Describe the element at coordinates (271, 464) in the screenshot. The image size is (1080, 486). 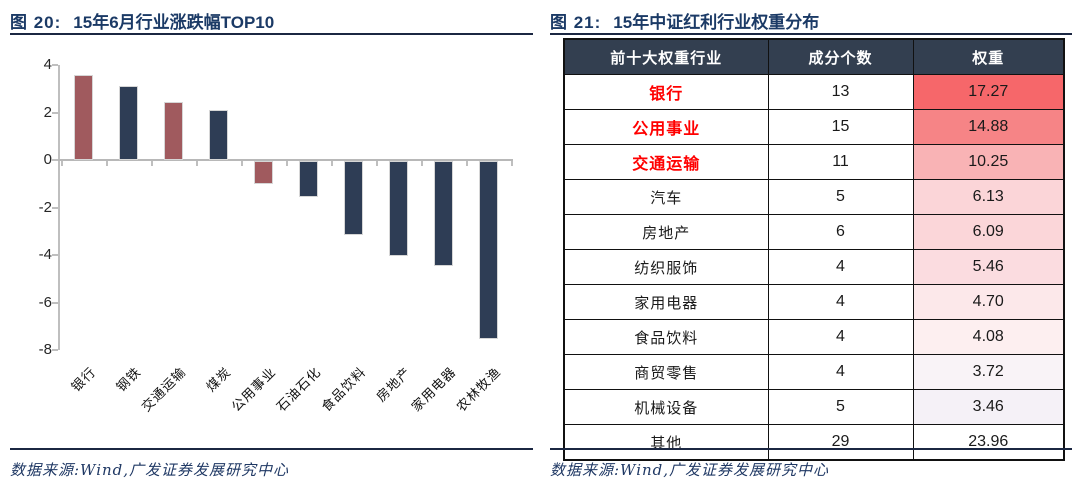
I see `figure-20-source-note: 数据来源:Wind,广发证券发展研究中心` at that location.